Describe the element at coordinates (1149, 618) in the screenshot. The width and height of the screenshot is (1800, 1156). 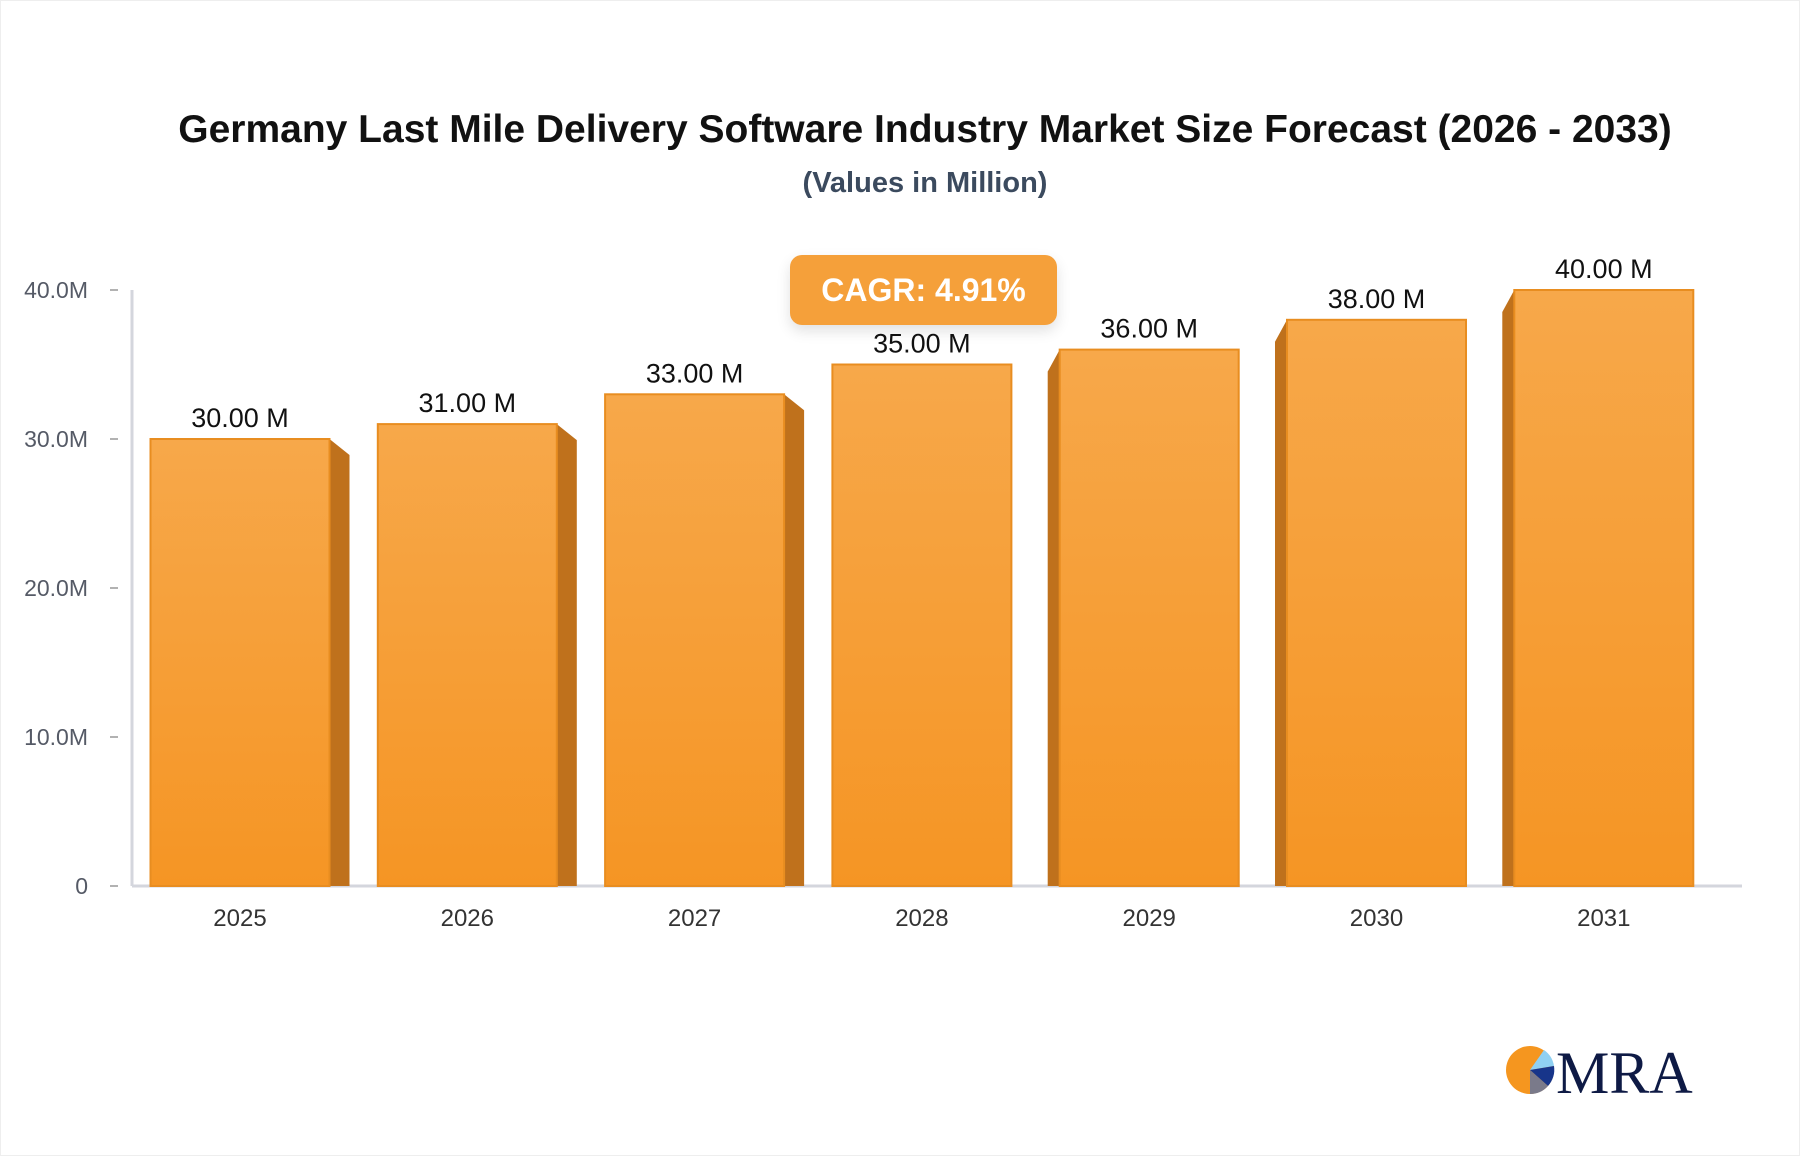
I see `bar-2029` at that location.